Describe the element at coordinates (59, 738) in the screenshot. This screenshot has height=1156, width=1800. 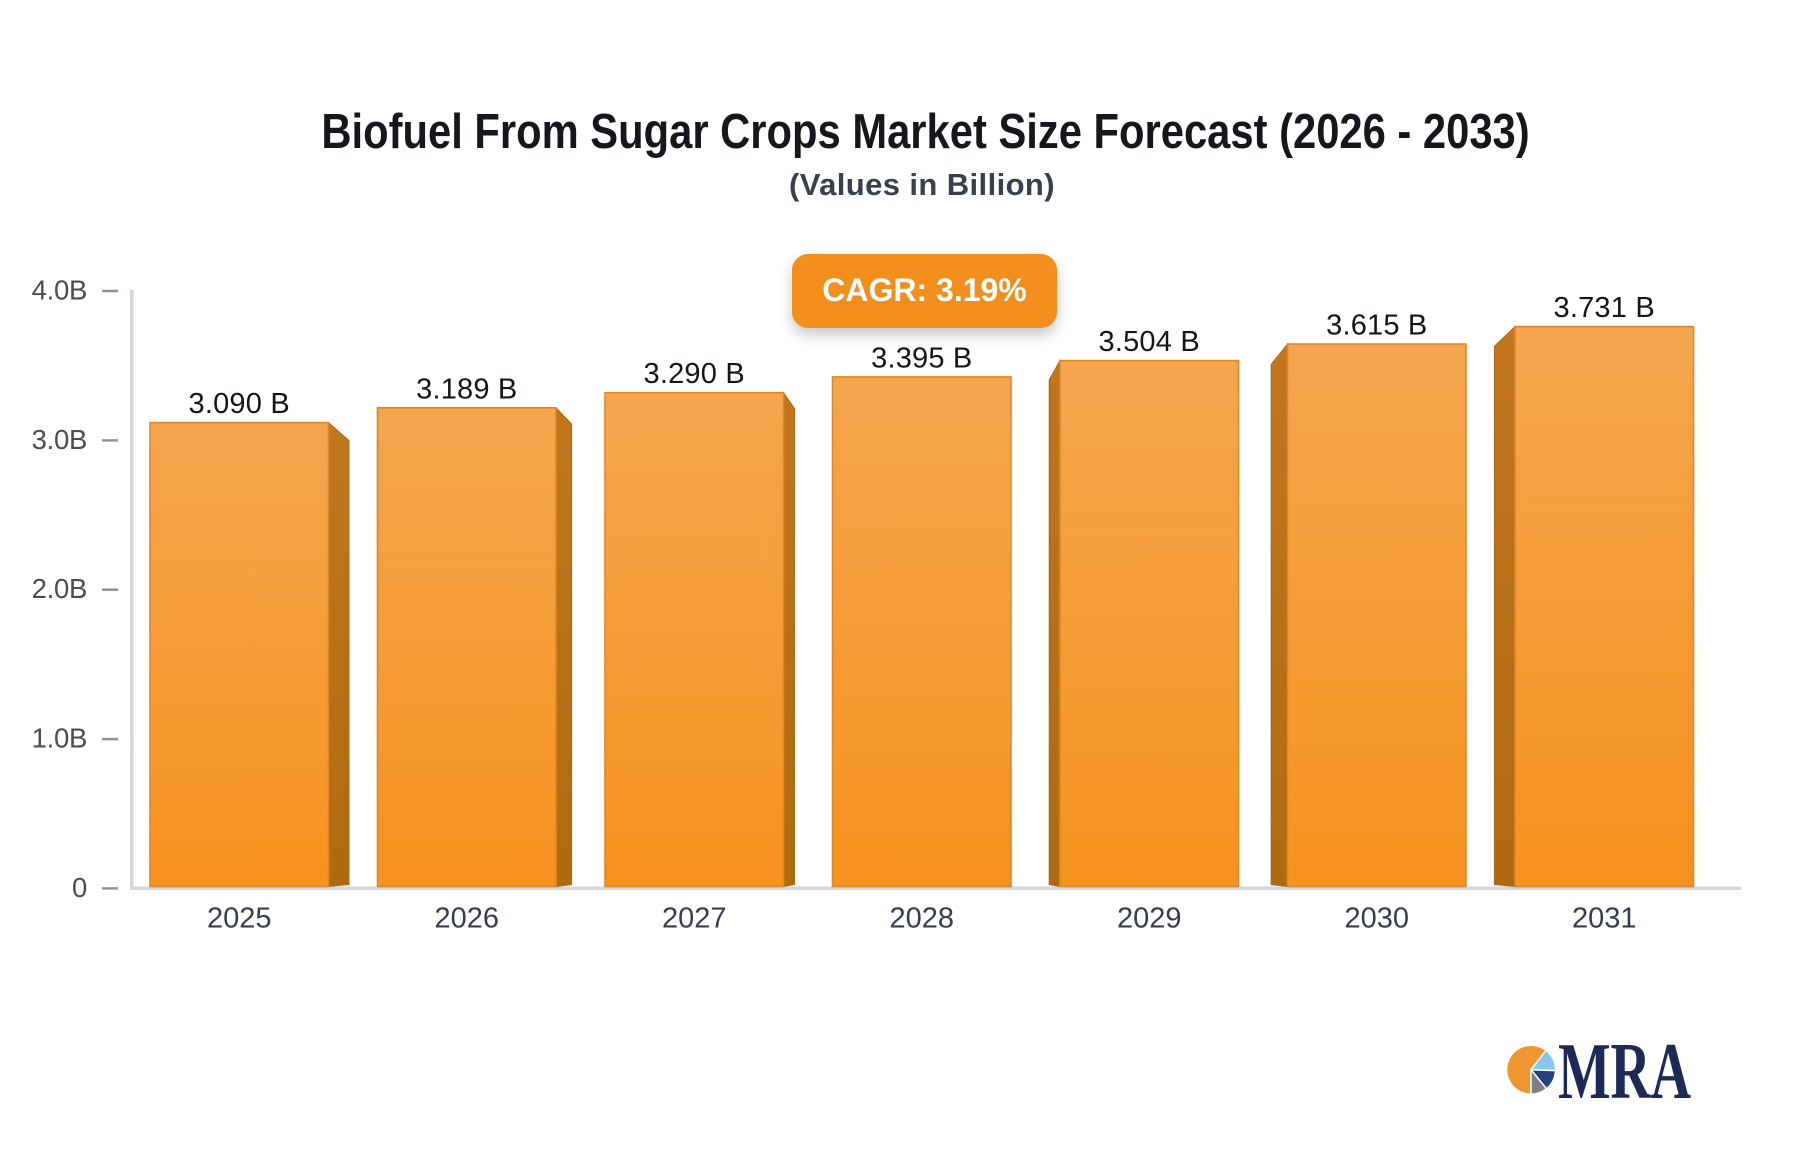
I see `svg-text: 1.0B` at that location.